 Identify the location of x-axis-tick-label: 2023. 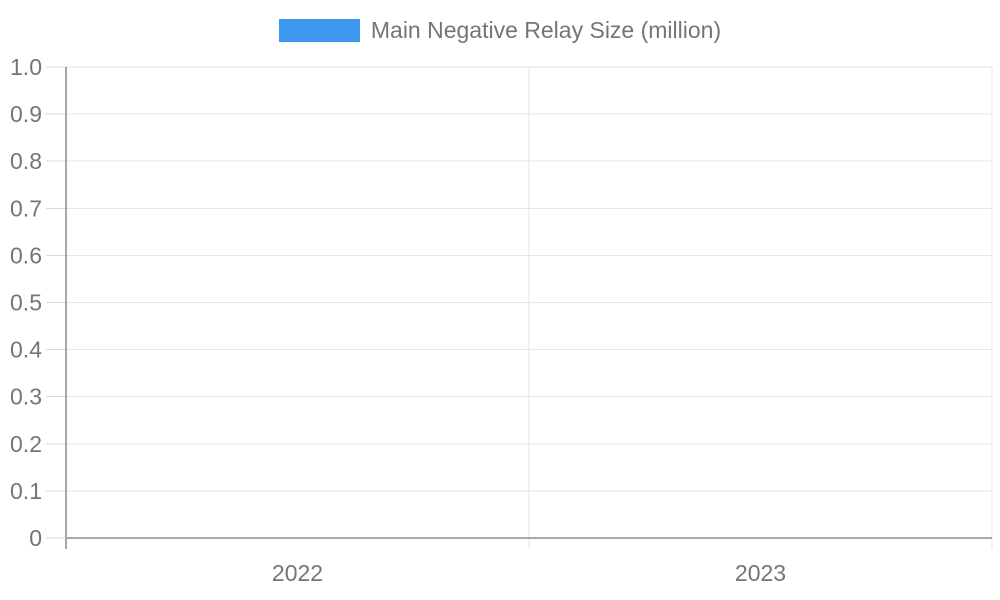
(760, 573).